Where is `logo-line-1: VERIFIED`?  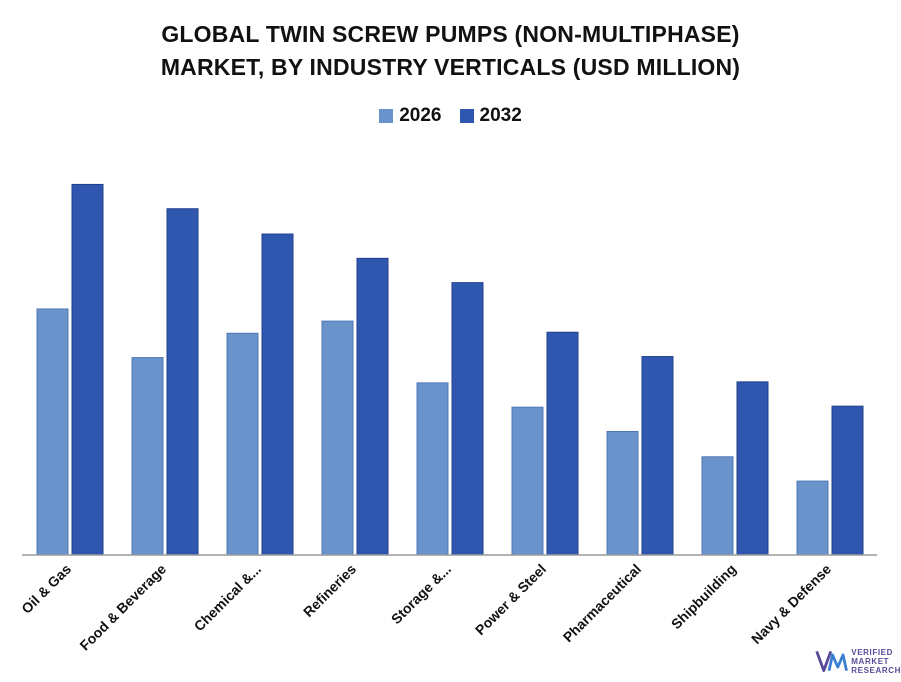
logo-line-1: VERIFIED is located at coordinates (872, 652).